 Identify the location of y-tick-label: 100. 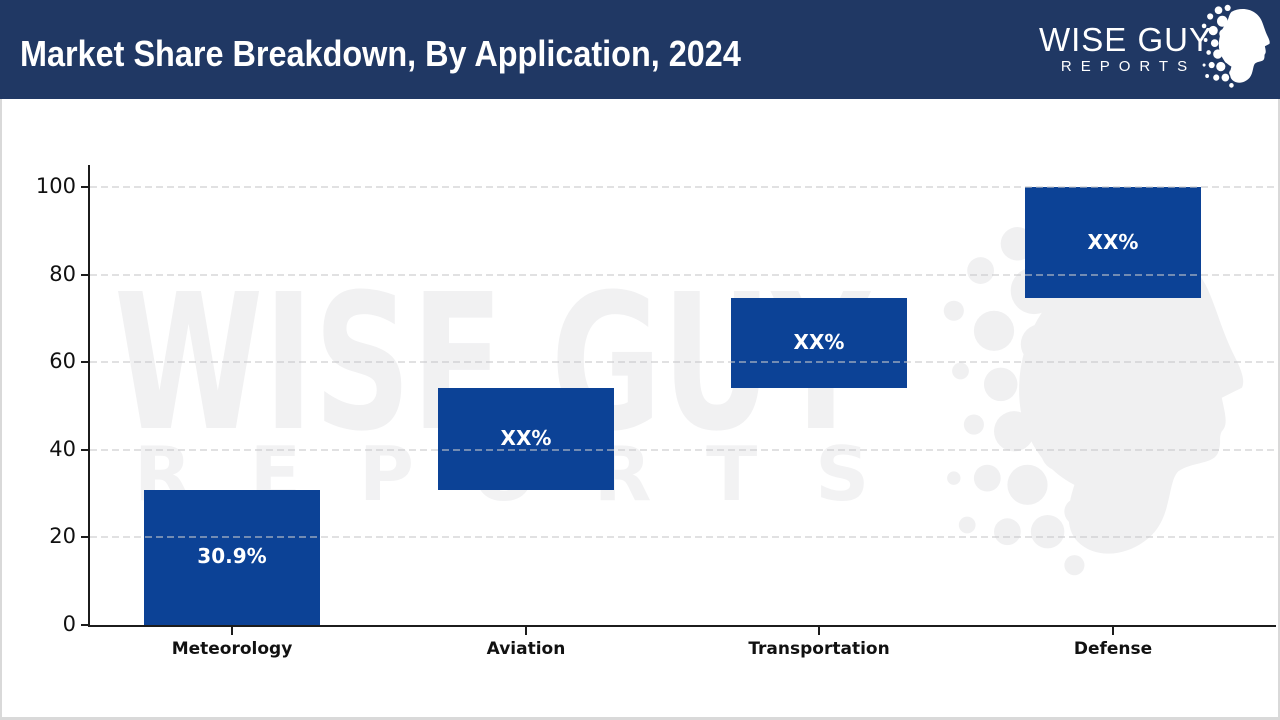
(55, 186).